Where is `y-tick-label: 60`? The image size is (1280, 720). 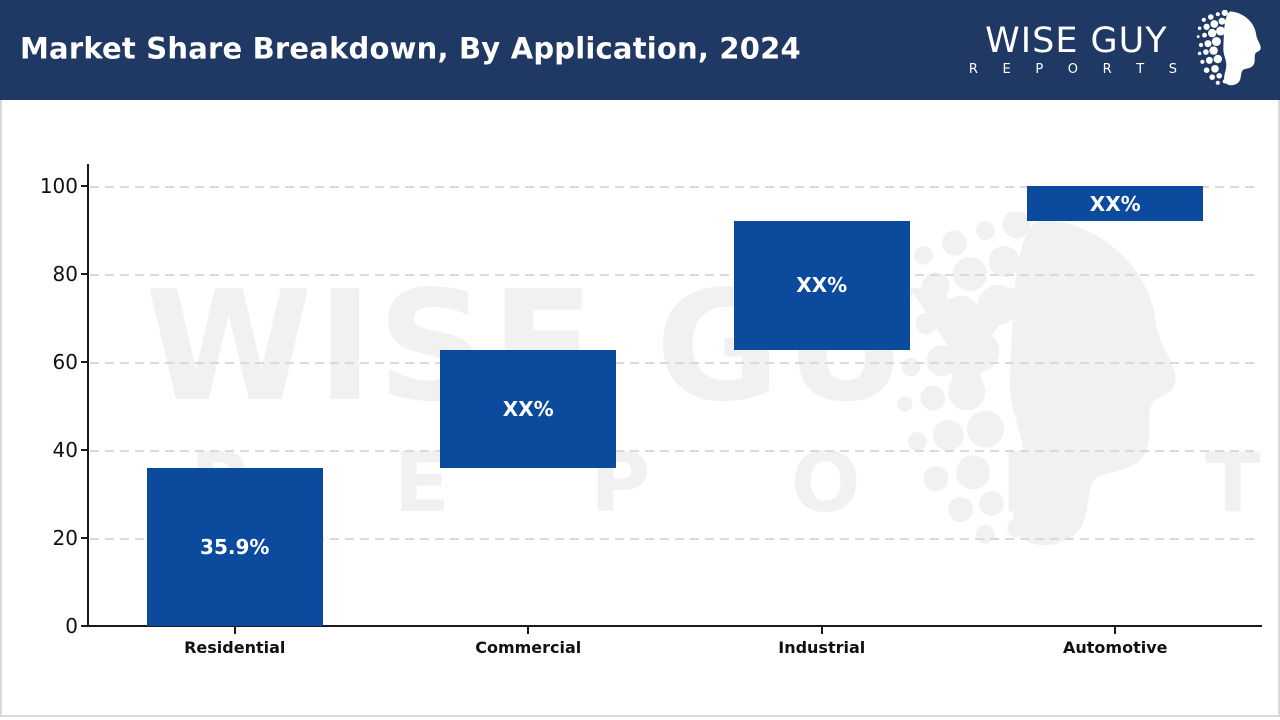 y-tick-label: 60 is located at coordinates (65, 362).